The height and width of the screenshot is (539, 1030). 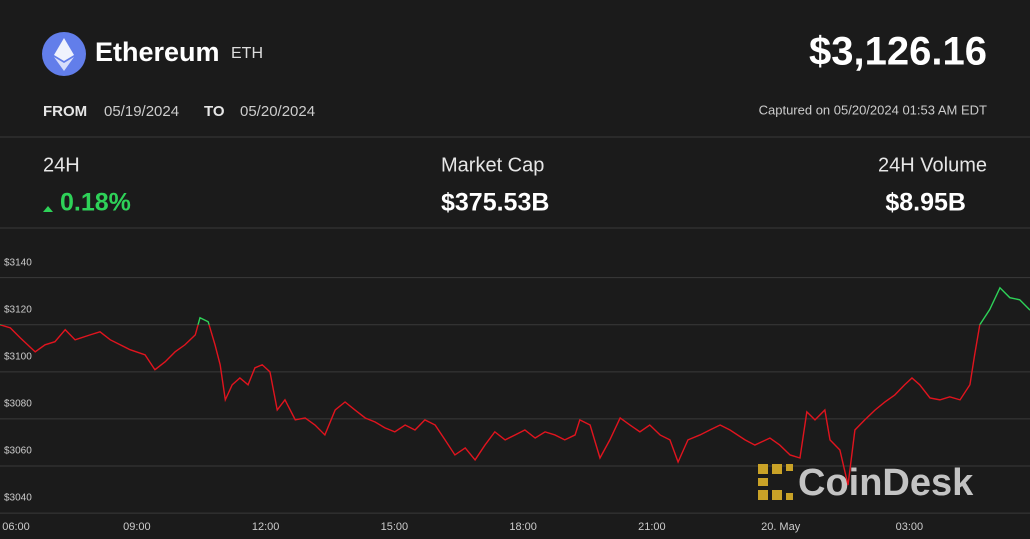 I want to click on asset-name: Ethereum, so click(x=157, y=52).